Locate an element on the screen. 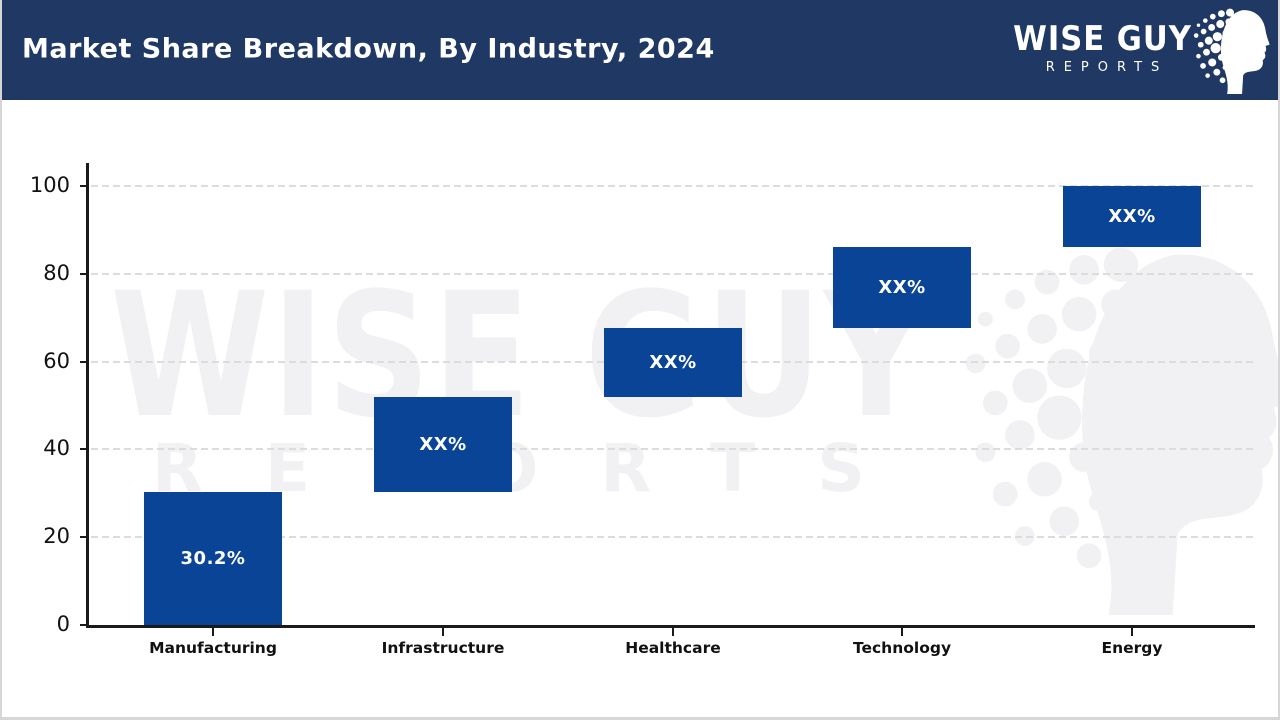 This screenshot has width=1280, height=720. y-axis-line is located at coordinates (87, 395).